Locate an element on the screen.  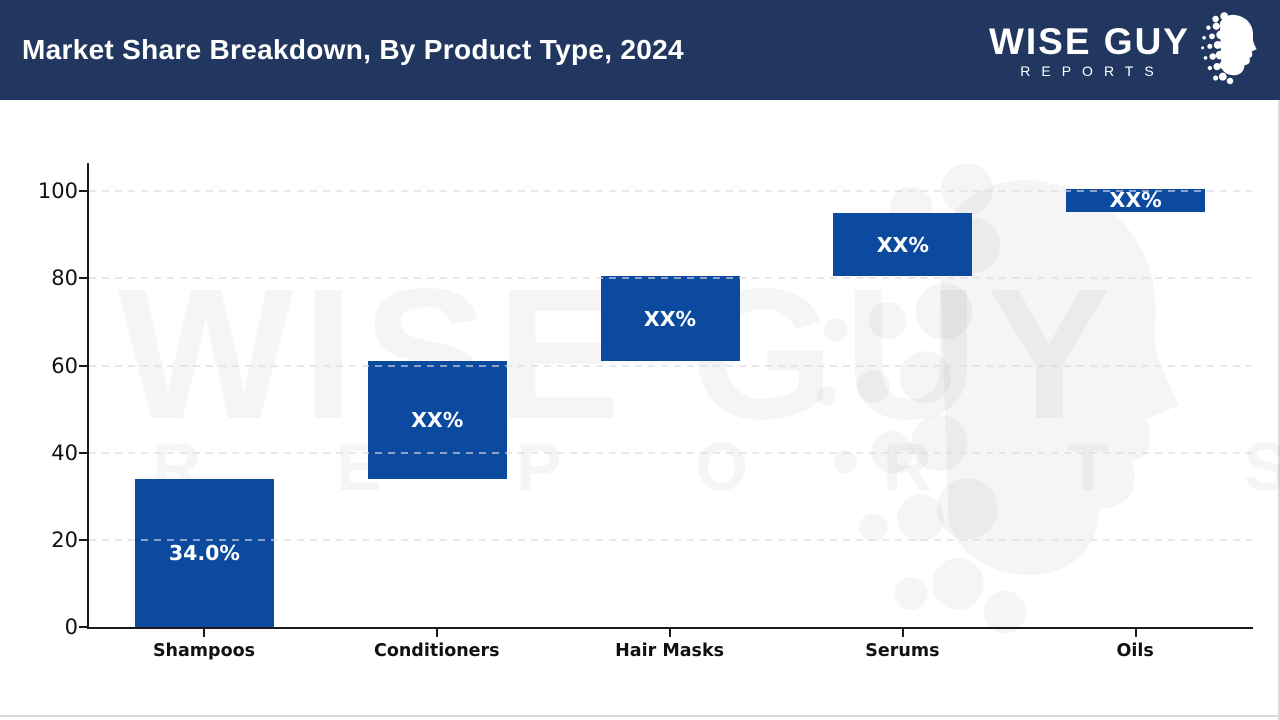
bar-hair-masks is located at coordinates (670, 319).